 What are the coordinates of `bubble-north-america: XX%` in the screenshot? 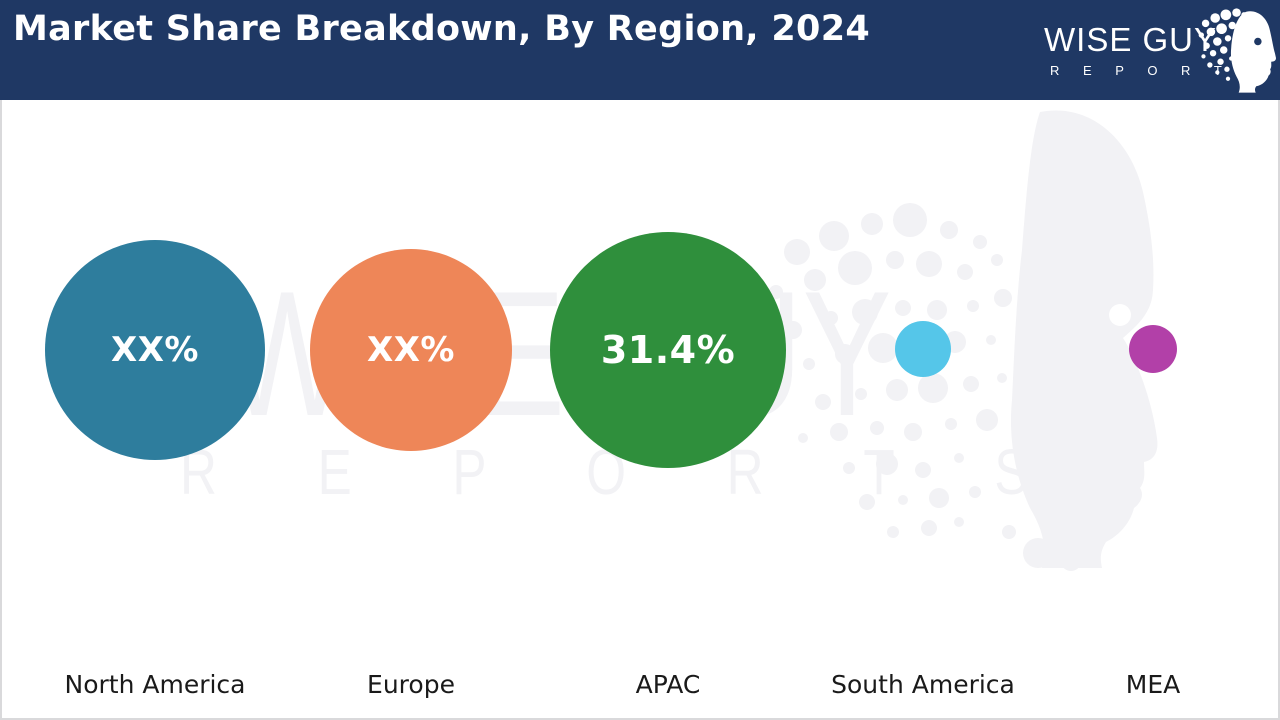 It's located at (155, 350).